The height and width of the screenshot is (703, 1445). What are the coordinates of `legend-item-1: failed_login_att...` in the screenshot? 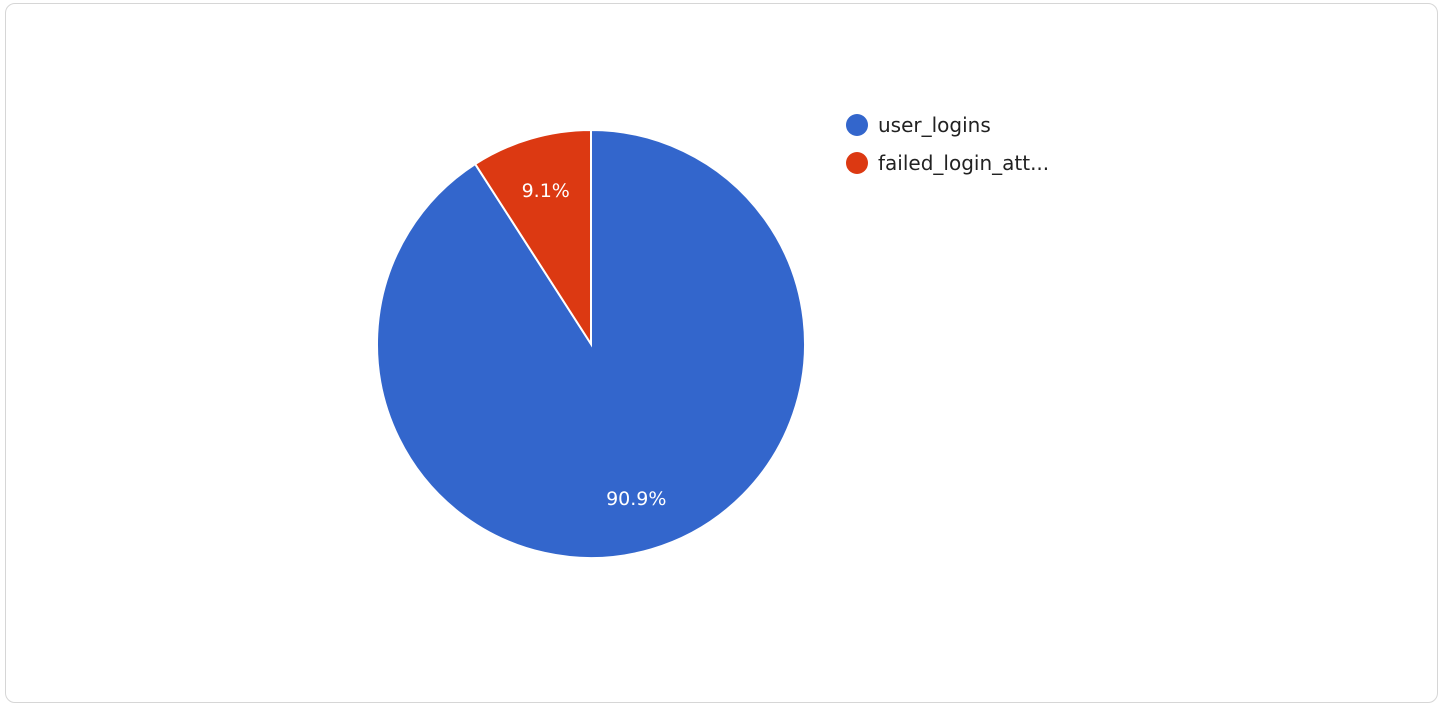 It's located at (947, 163).